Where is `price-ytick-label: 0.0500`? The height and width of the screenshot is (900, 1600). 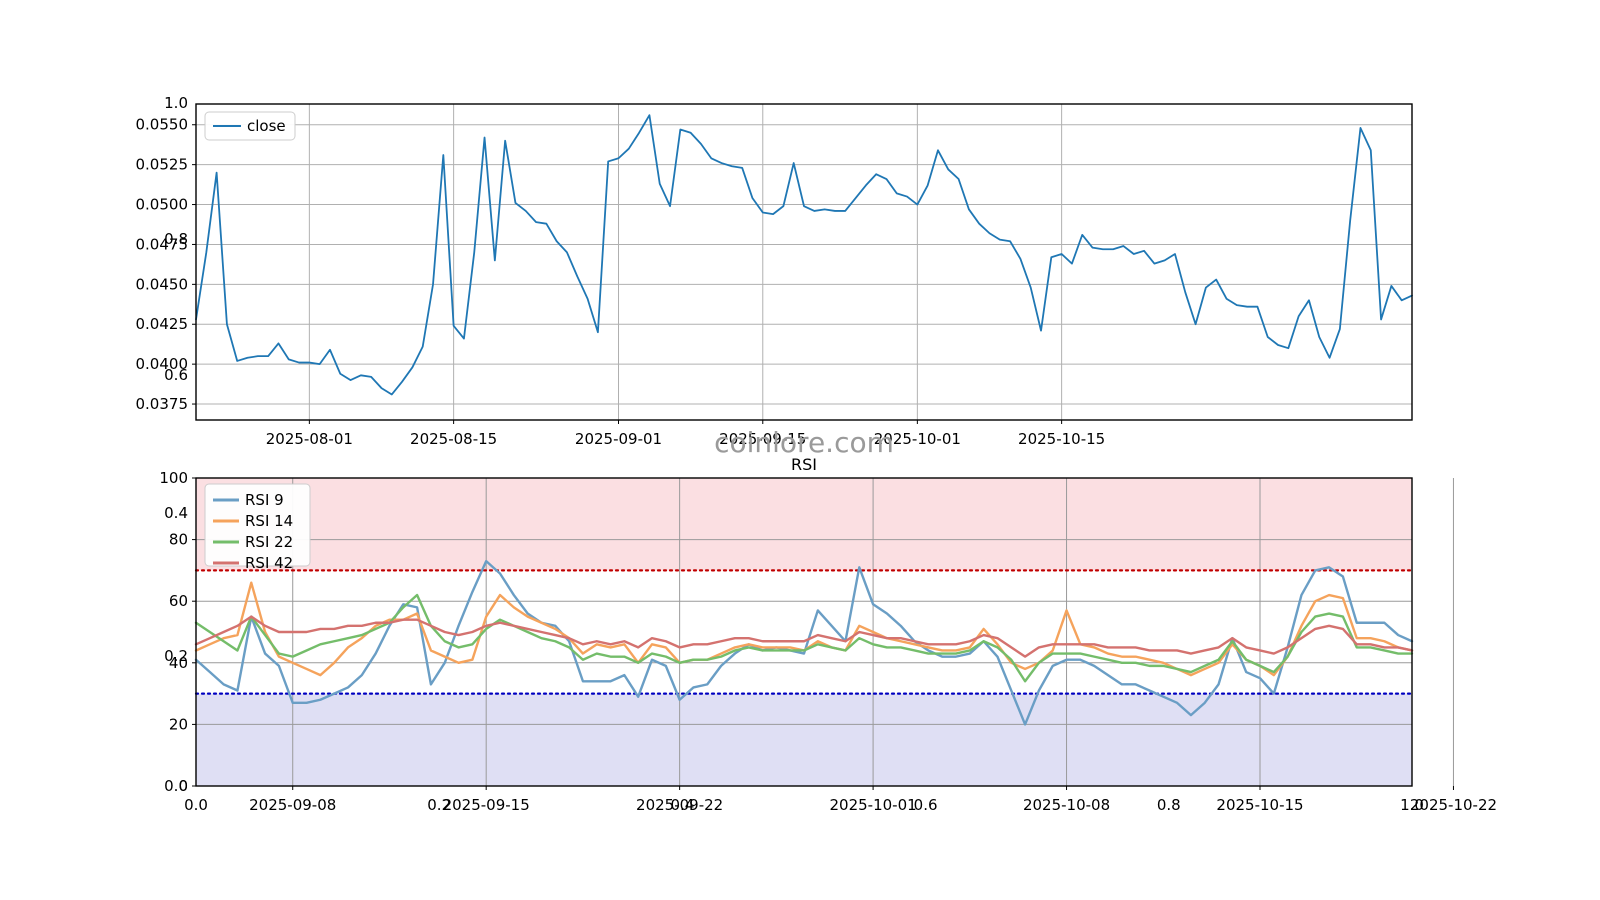
price-ytick-label: 0.0500 is located at coordinates (162, 205).